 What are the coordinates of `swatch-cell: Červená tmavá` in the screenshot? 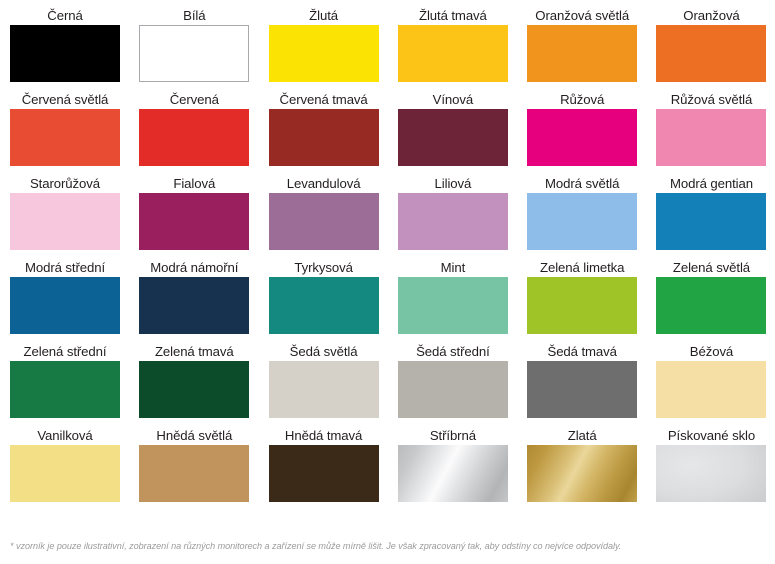 It's located at (323, 128).